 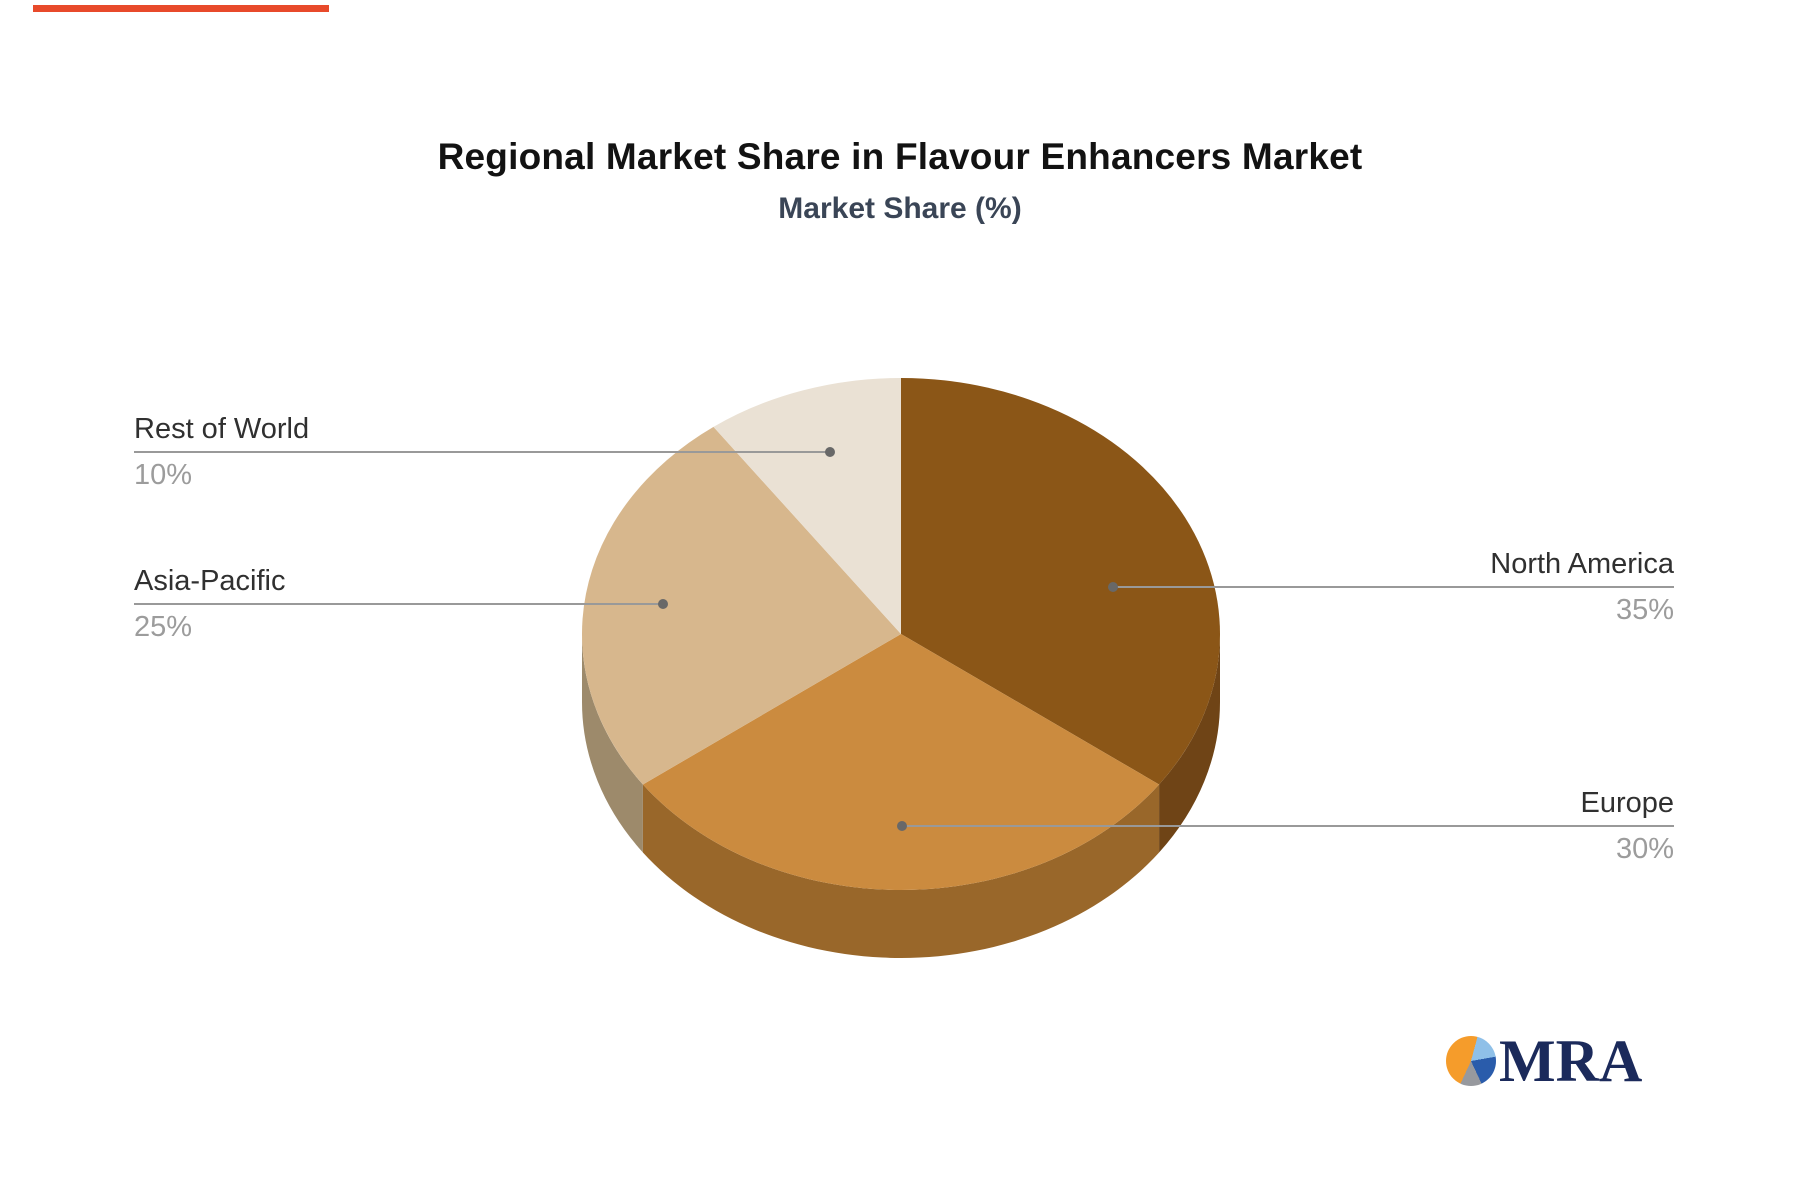 What do you see at coordinates (1189, 743) in the screenshot?
I see `pie-slice-side-north-america` at bounding box center [1189, 743].